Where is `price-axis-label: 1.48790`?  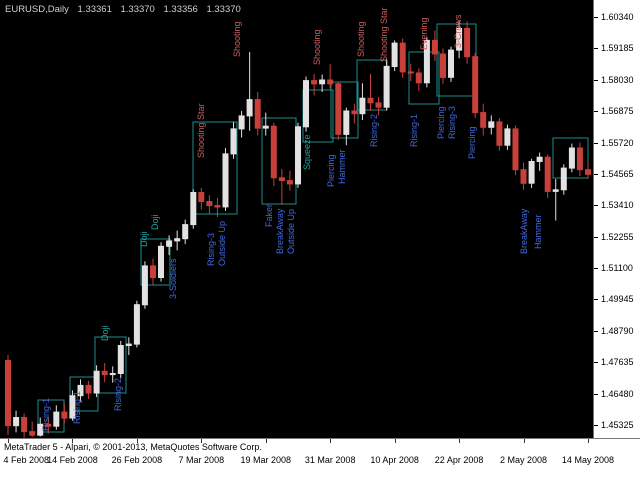
price-axis-label: 1.48790 is located at coordinates (617, 330).